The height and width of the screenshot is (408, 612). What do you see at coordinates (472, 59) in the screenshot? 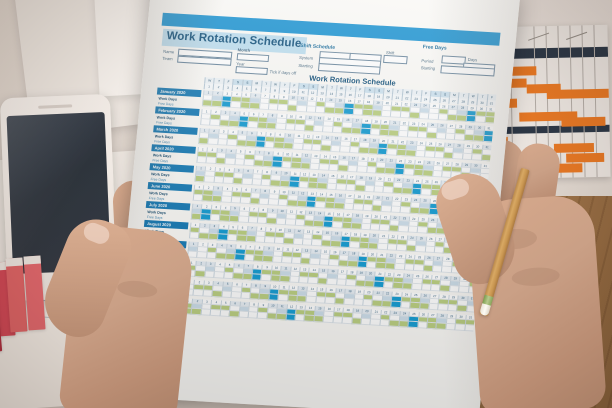
I see `days-label: Days` at bounding box center [472, 59].